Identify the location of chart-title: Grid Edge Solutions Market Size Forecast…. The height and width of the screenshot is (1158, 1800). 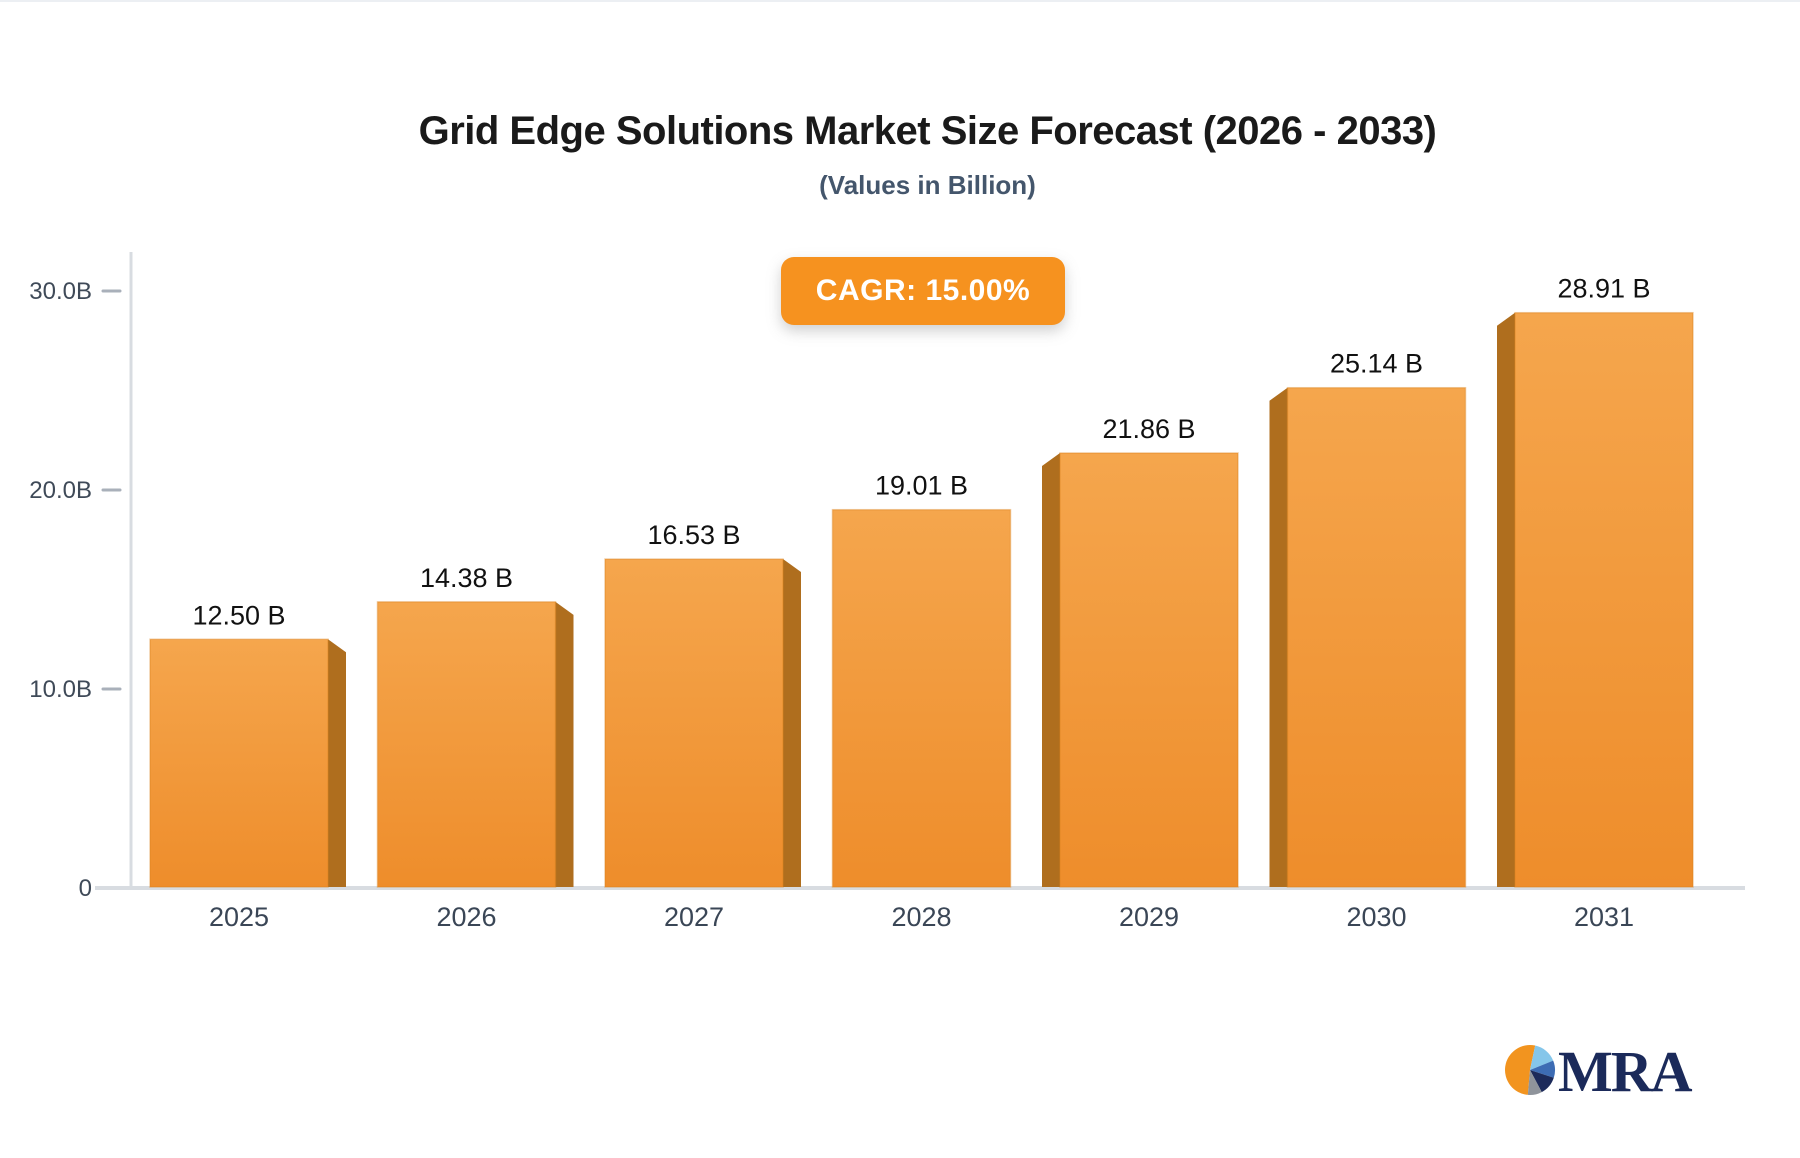
(927, 131).